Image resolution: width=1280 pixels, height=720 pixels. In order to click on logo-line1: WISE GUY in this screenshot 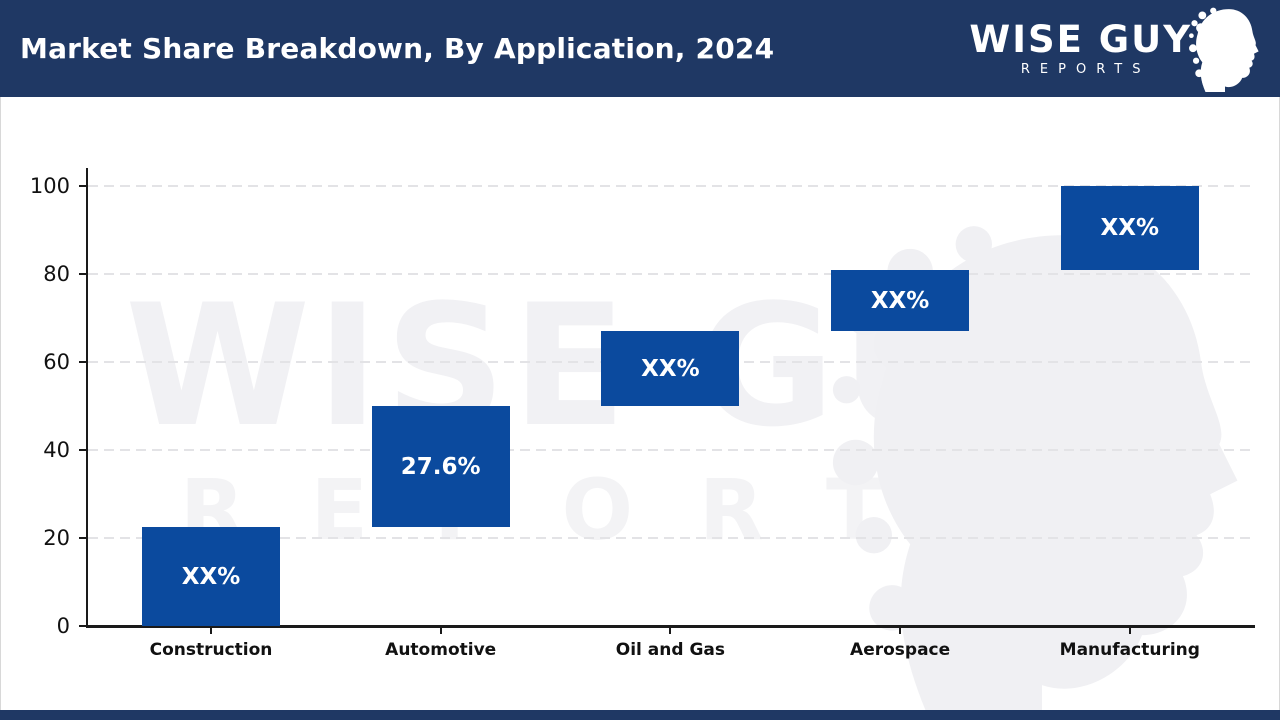, I will do `click(1080, 39)`.